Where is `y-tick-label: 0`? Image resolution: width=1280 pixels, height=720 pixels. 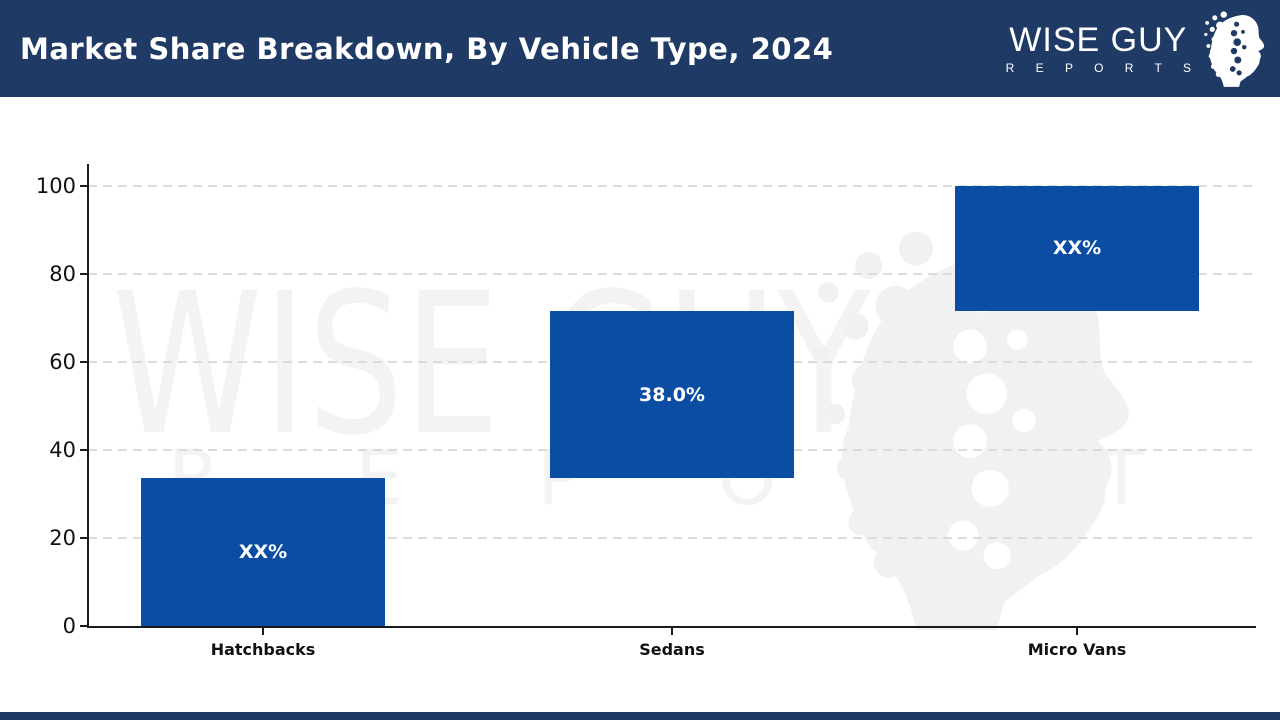
y-tick-label: 0 is located at coordinates (69, 626).